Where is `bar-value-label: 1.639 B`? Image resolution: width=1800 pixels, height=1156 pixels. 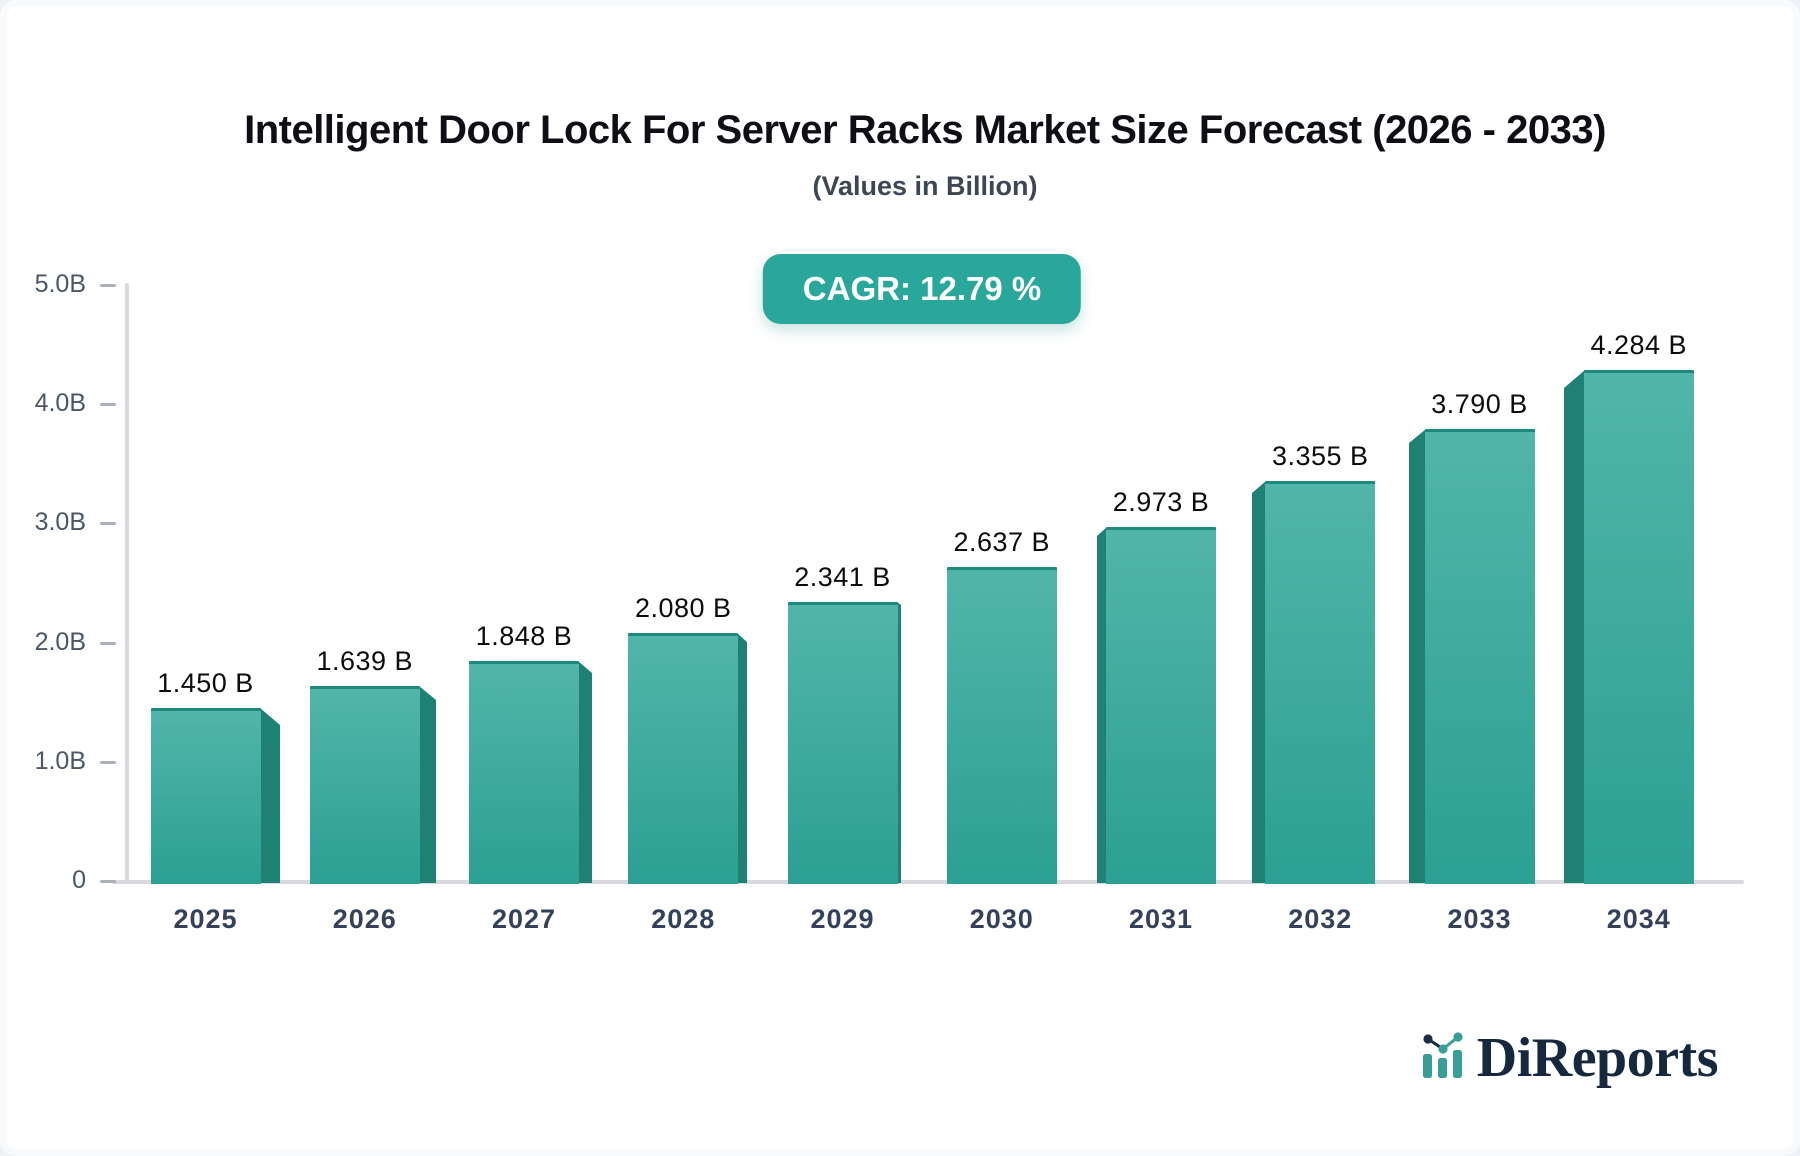 bar-value-label: 1.639 B is located at coordinates (365, 661).